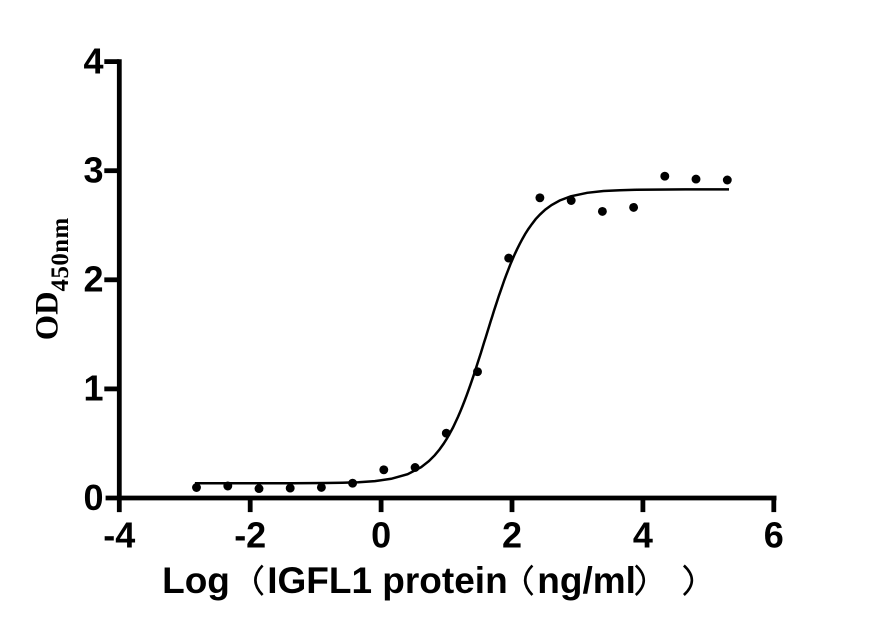  What do you see at coordinates (93, 170) in the screenshot?
I see `svg-text: 3` at bounding box center [93, 170].